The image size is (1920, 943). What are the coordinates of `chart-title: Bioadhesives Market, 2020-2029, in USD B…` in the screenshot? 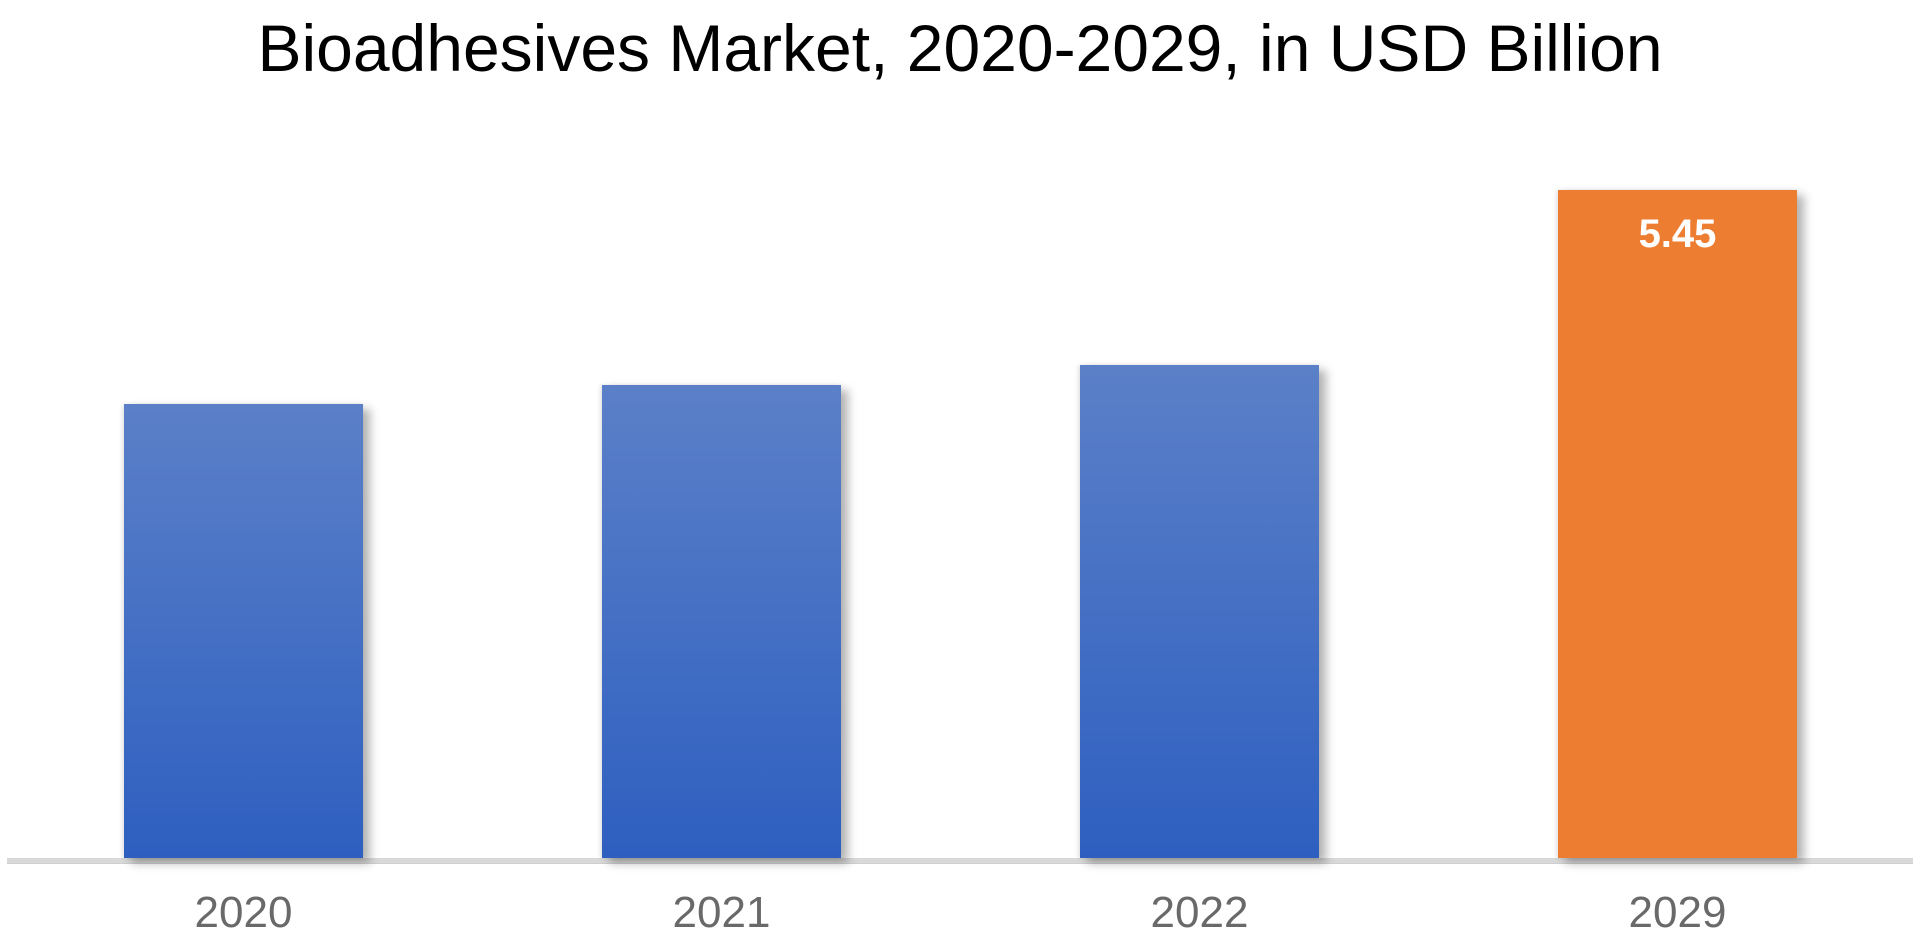 It's located at (960, 48).